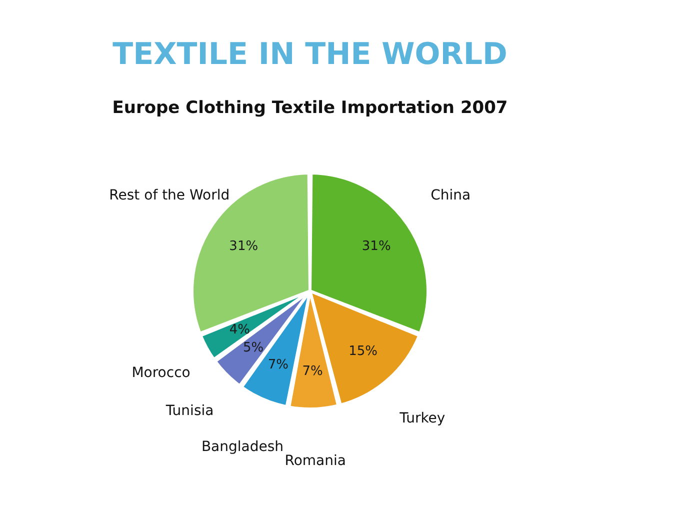 The height and width of the screenshot is (525, 700). What do you see at coordinates (239, 330) in the screenshot?
I see `data-label: 4%` at bounding box center [239, 330].